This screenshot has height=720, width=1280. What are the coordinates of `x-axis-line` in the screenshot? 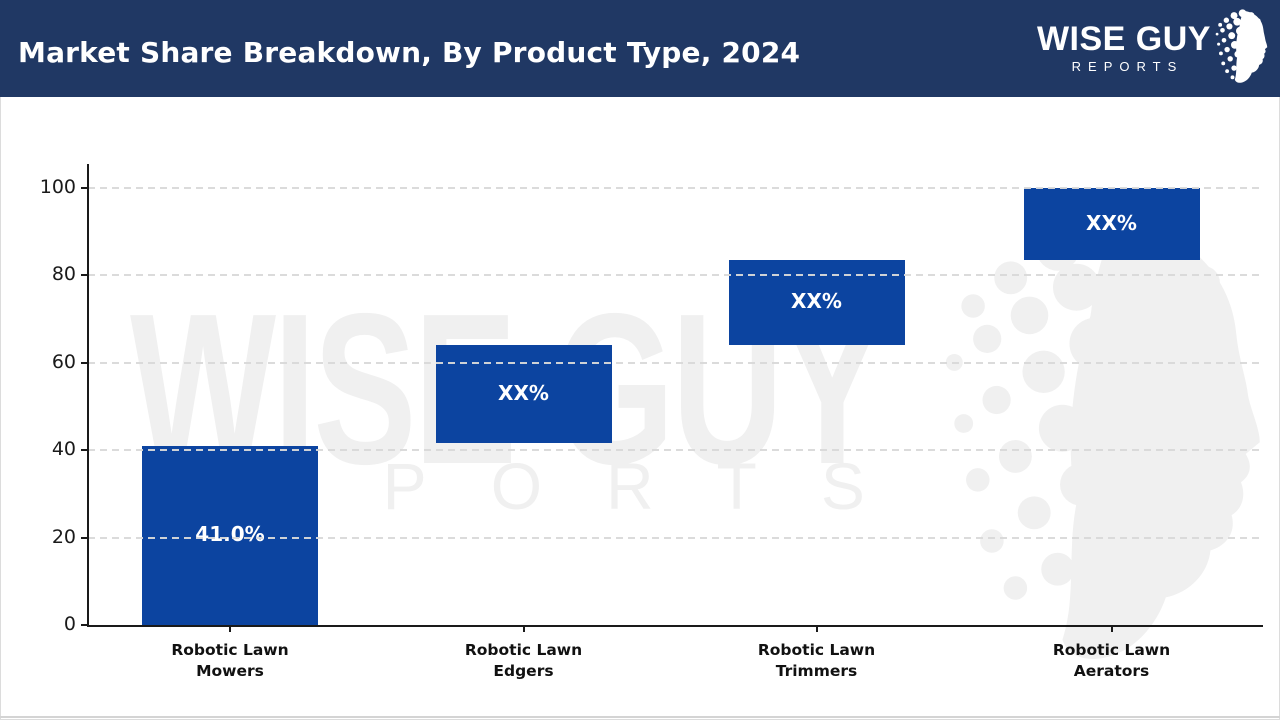 It's located at (675, 626).